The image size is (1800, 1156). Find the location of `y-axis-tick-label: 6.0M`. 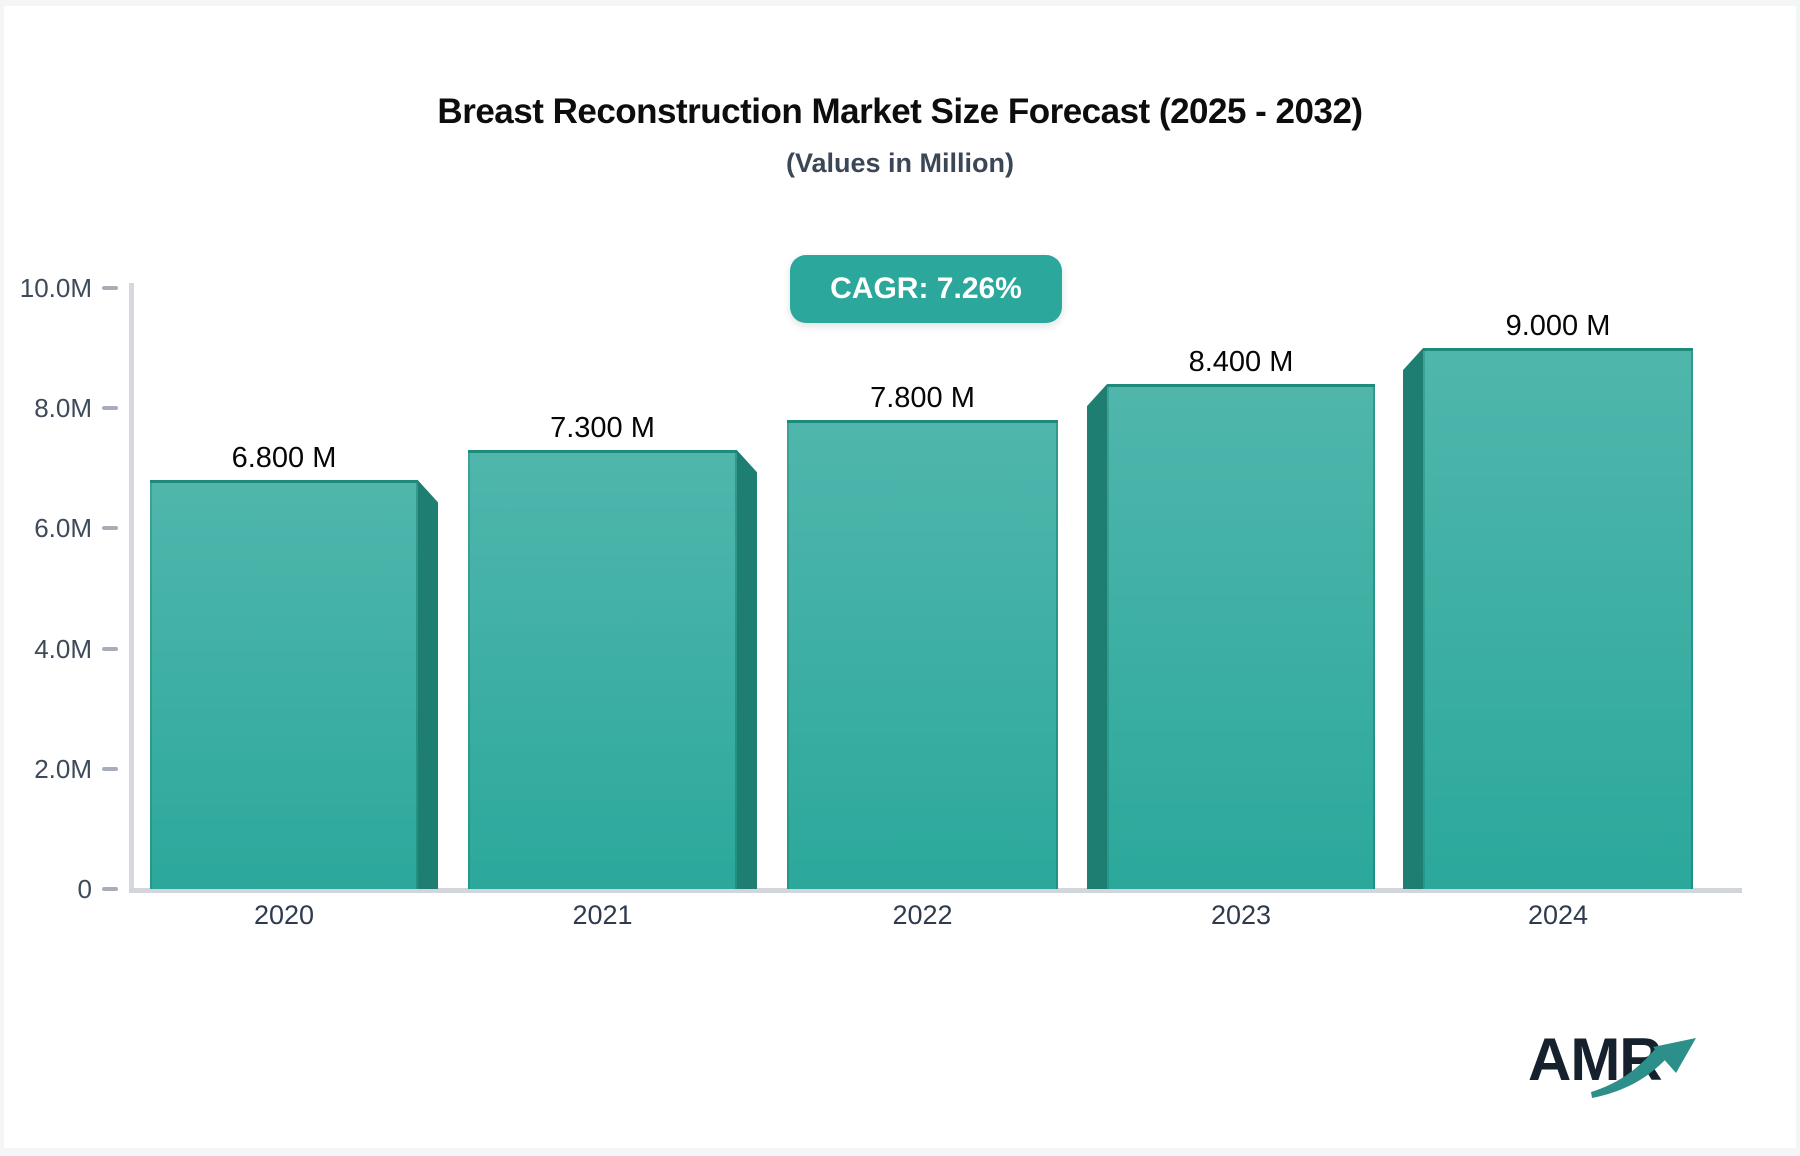

y-axis-tick-label: 6.0M is located at coordinates (63, 528).